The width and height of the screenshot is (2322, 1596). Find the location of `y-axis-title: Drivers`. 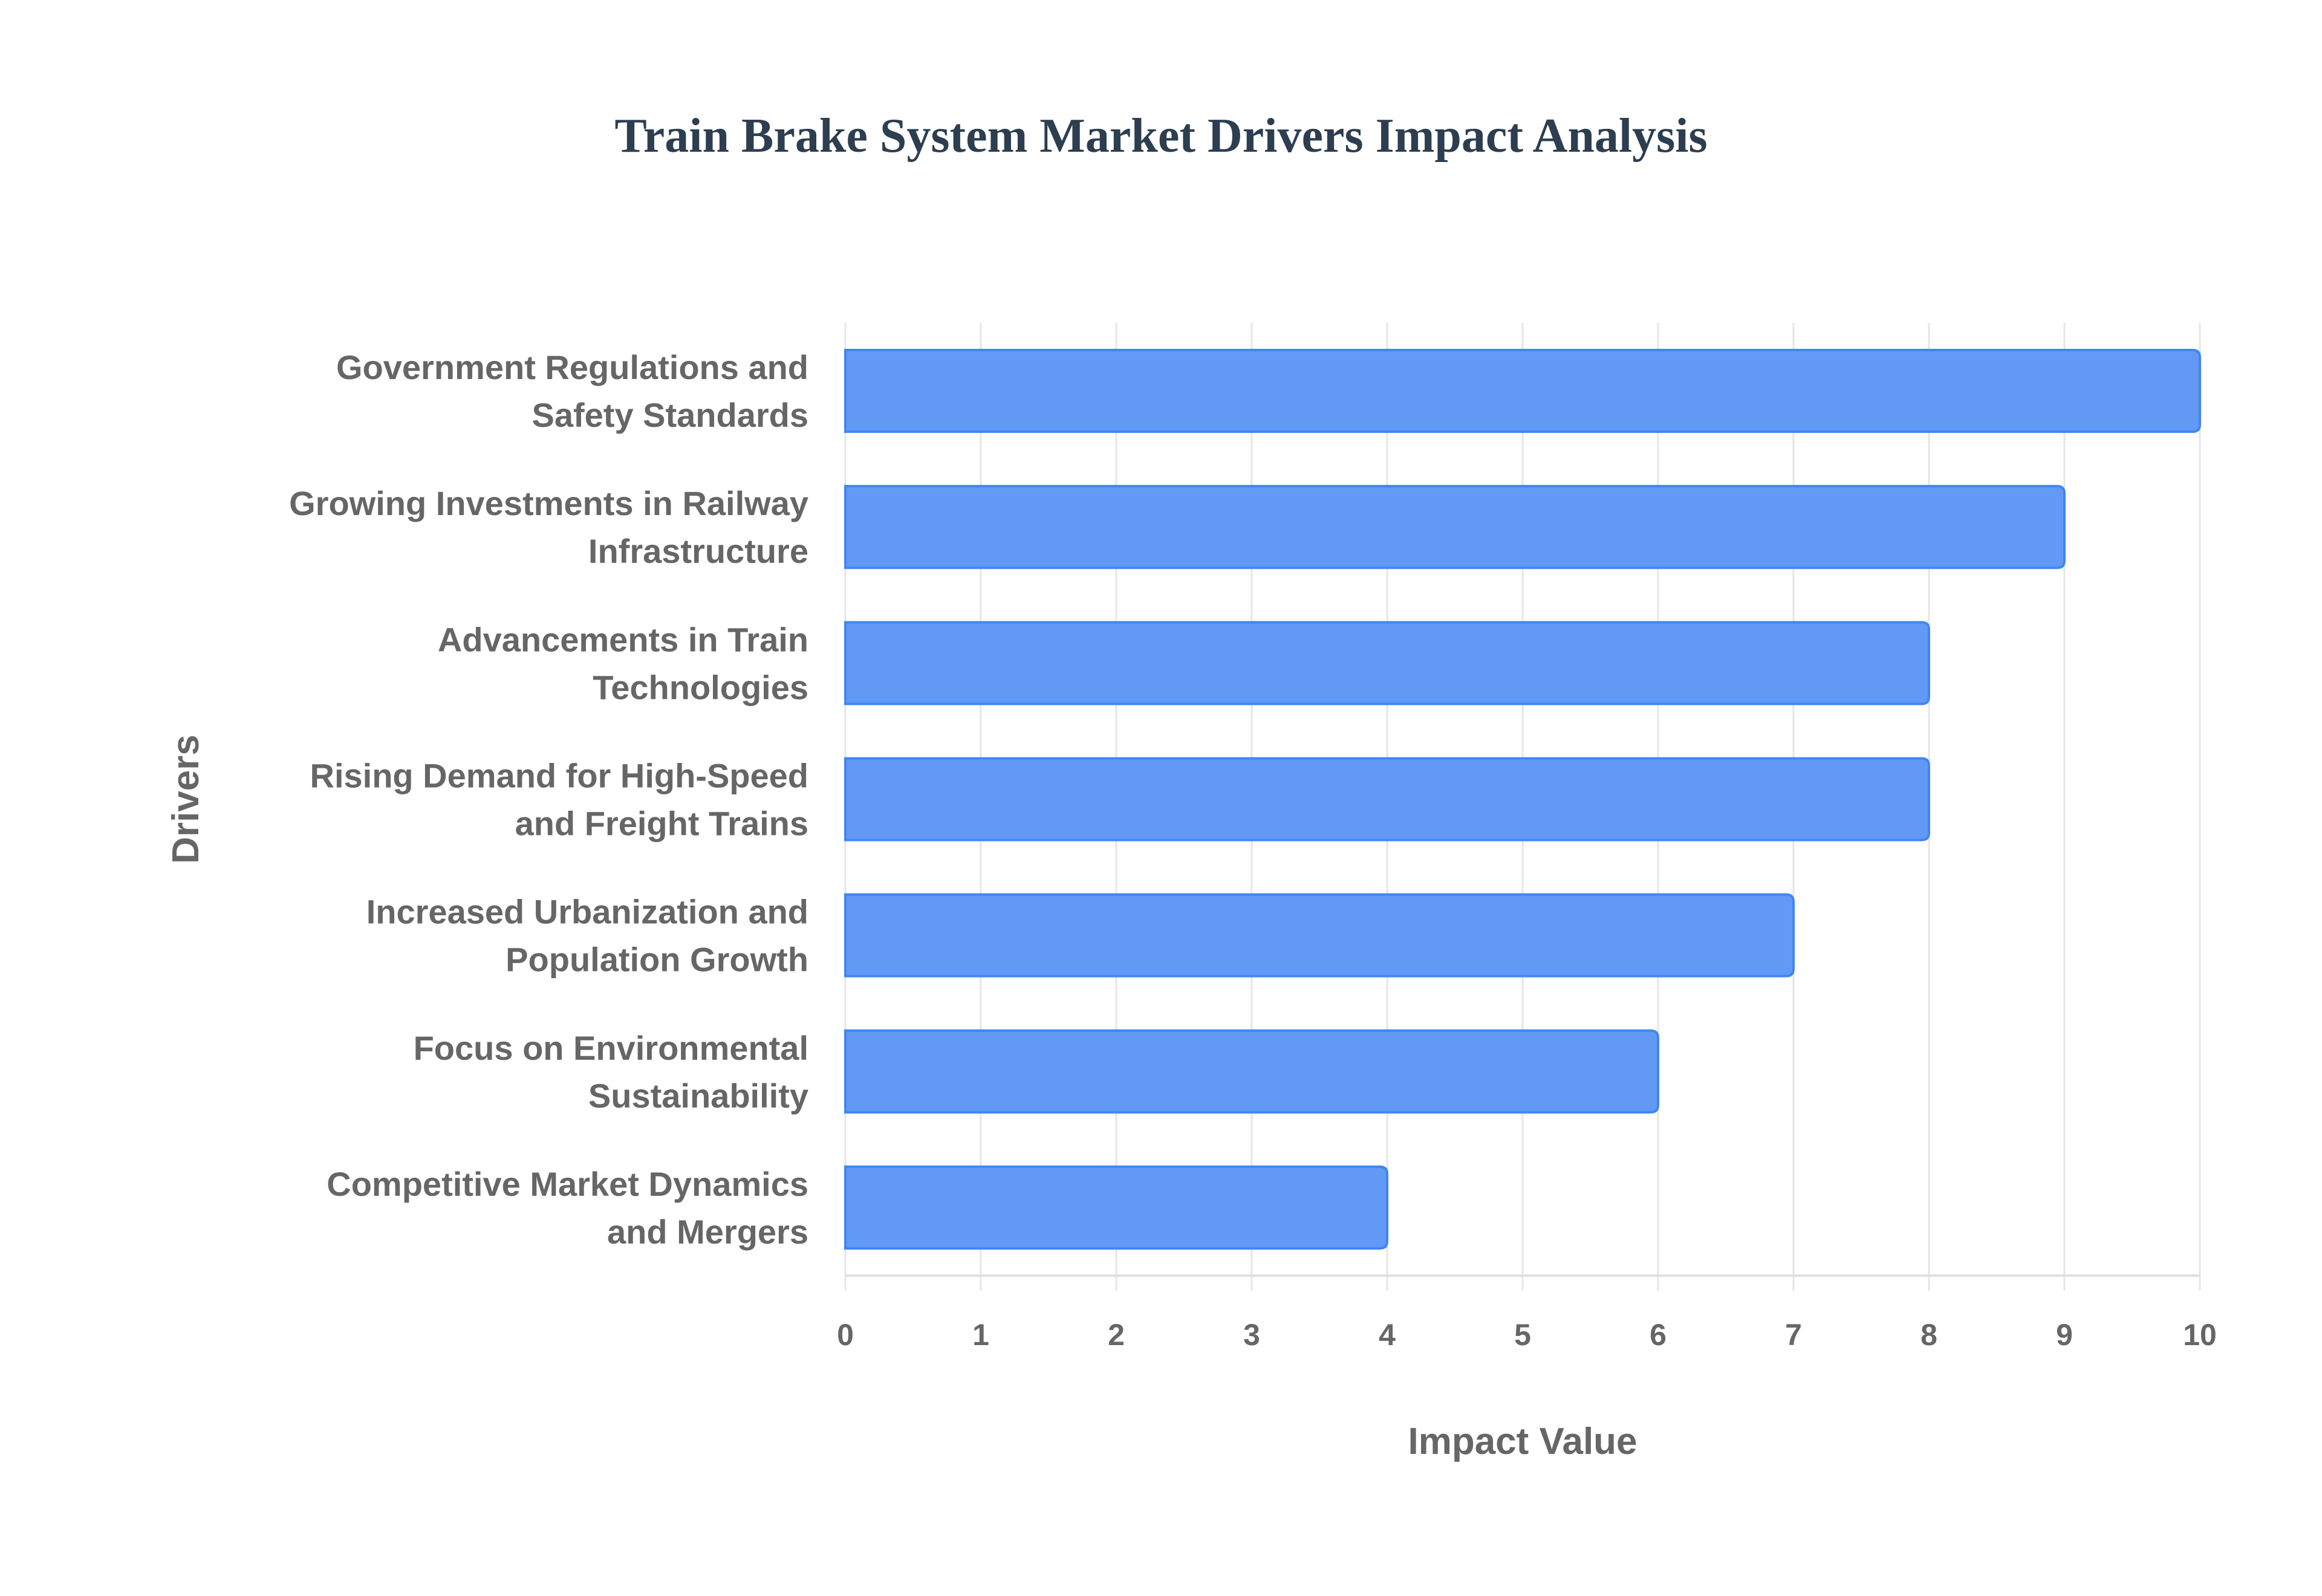

y-axis-title: Drivers is located at coordinates (186, 799).